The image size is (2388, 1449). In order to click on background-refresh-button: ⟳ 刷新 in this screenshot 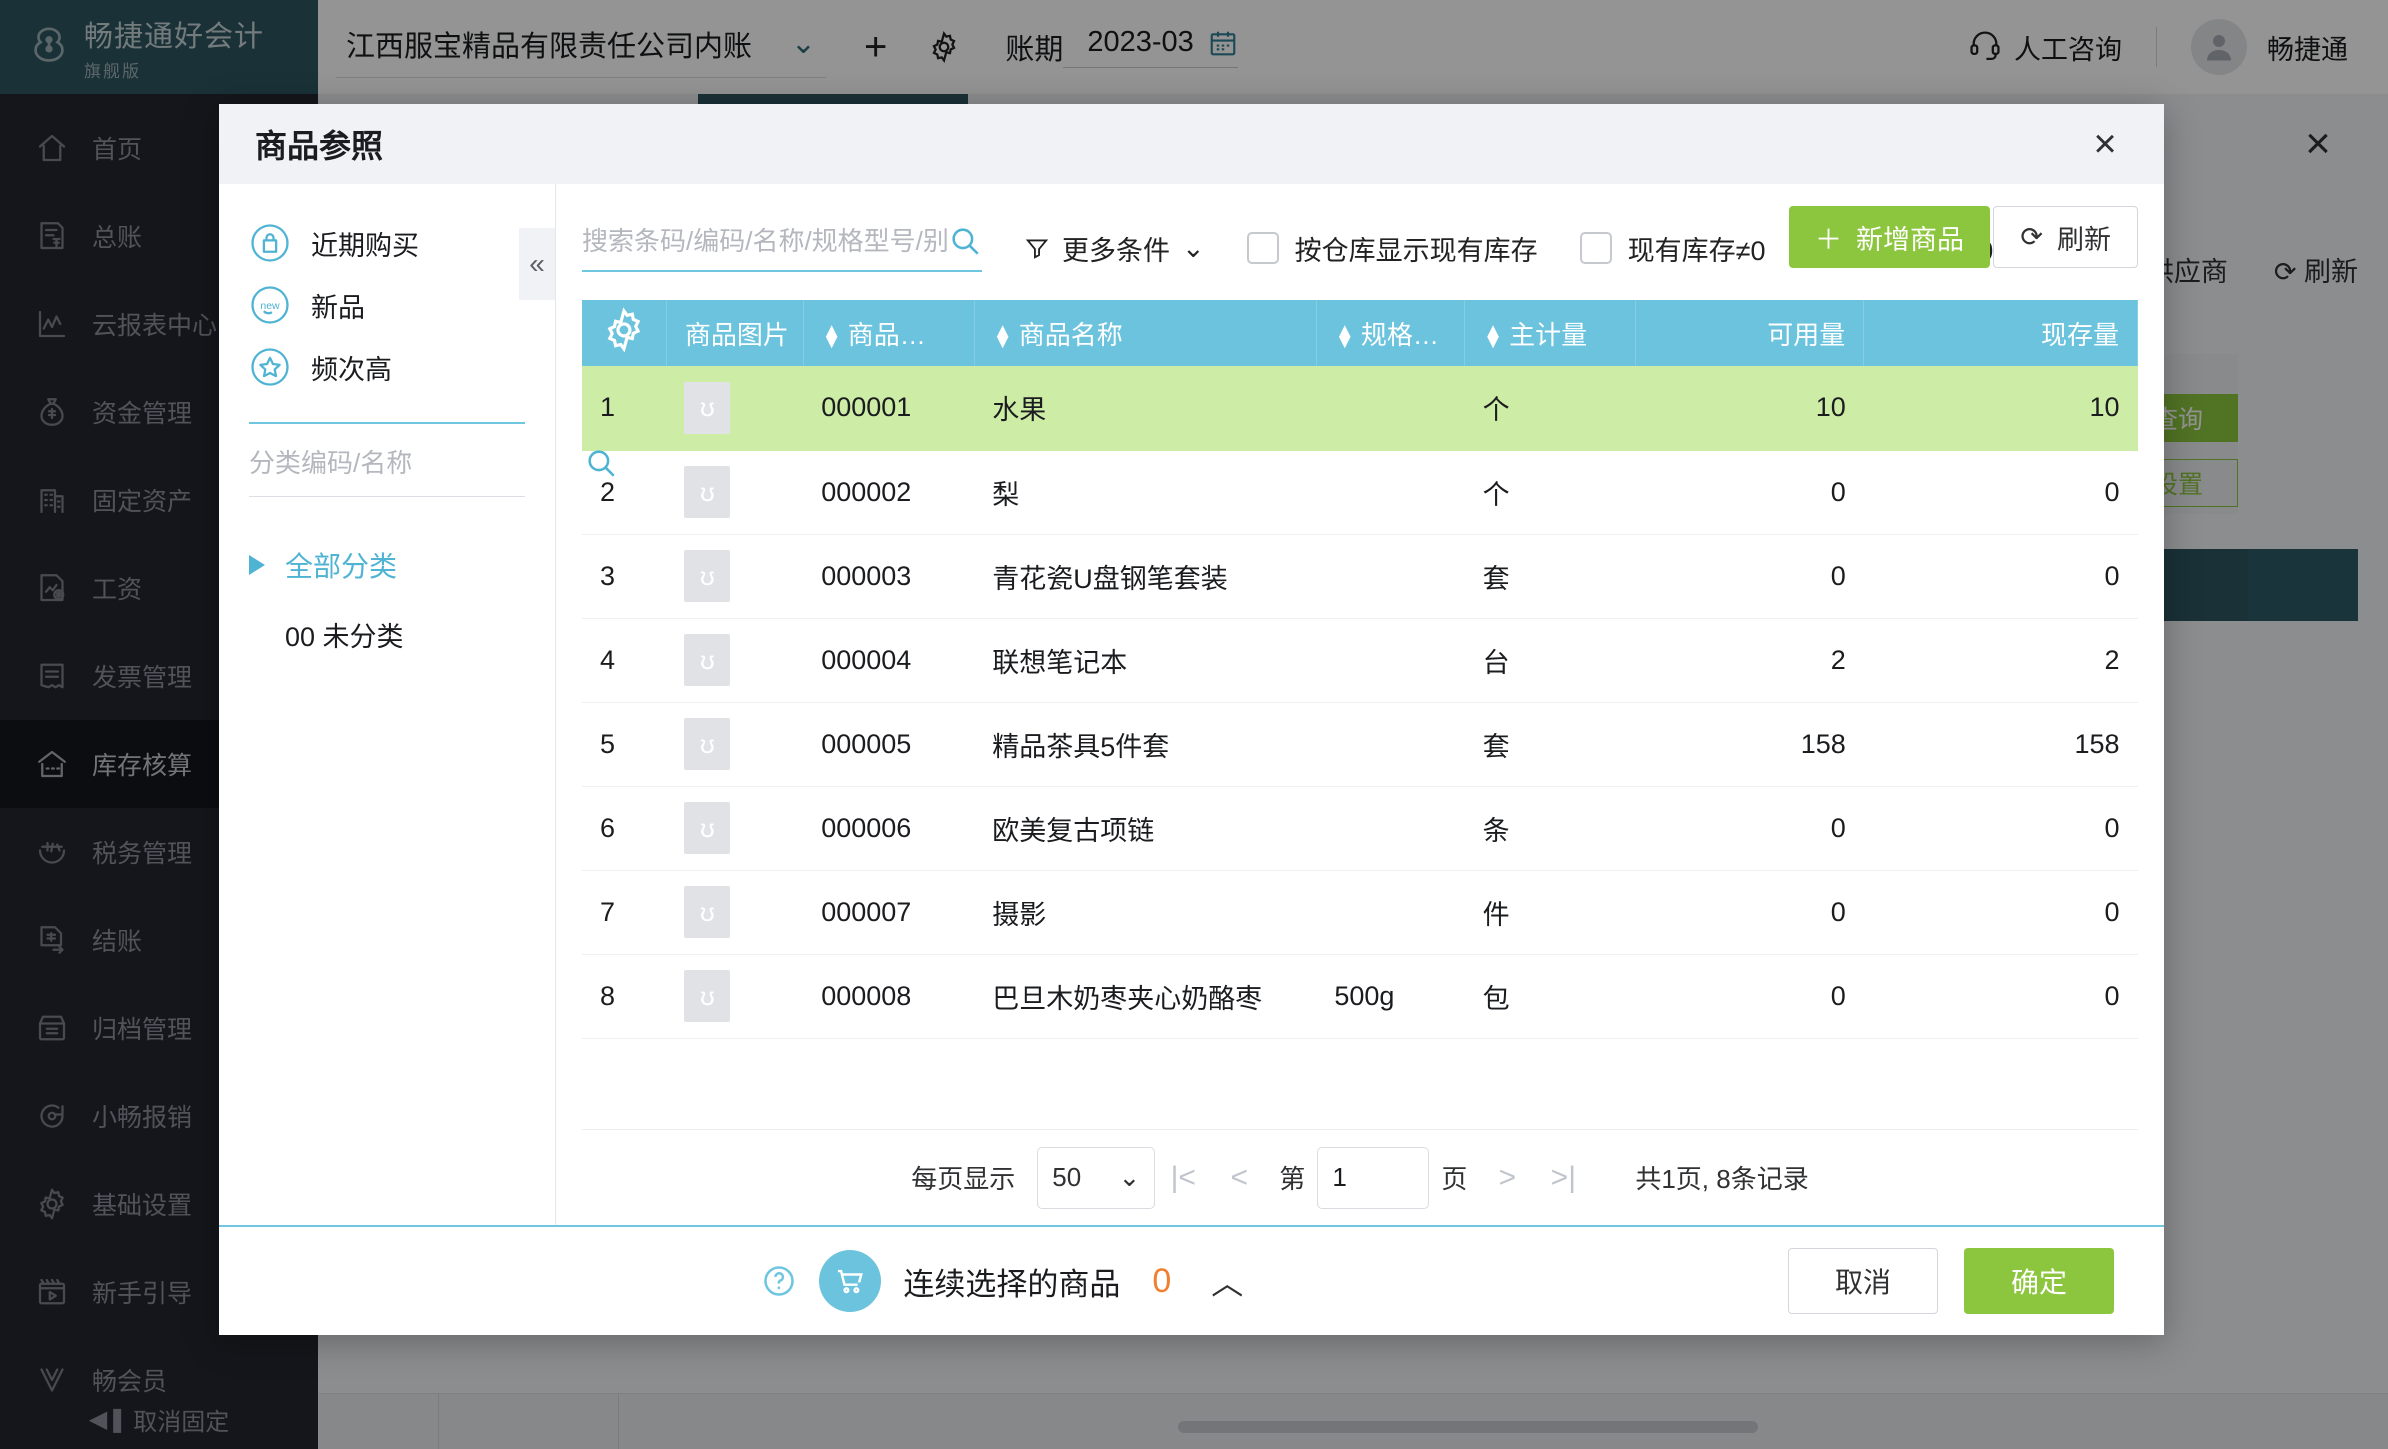, I will do `click(2315, 271)`.